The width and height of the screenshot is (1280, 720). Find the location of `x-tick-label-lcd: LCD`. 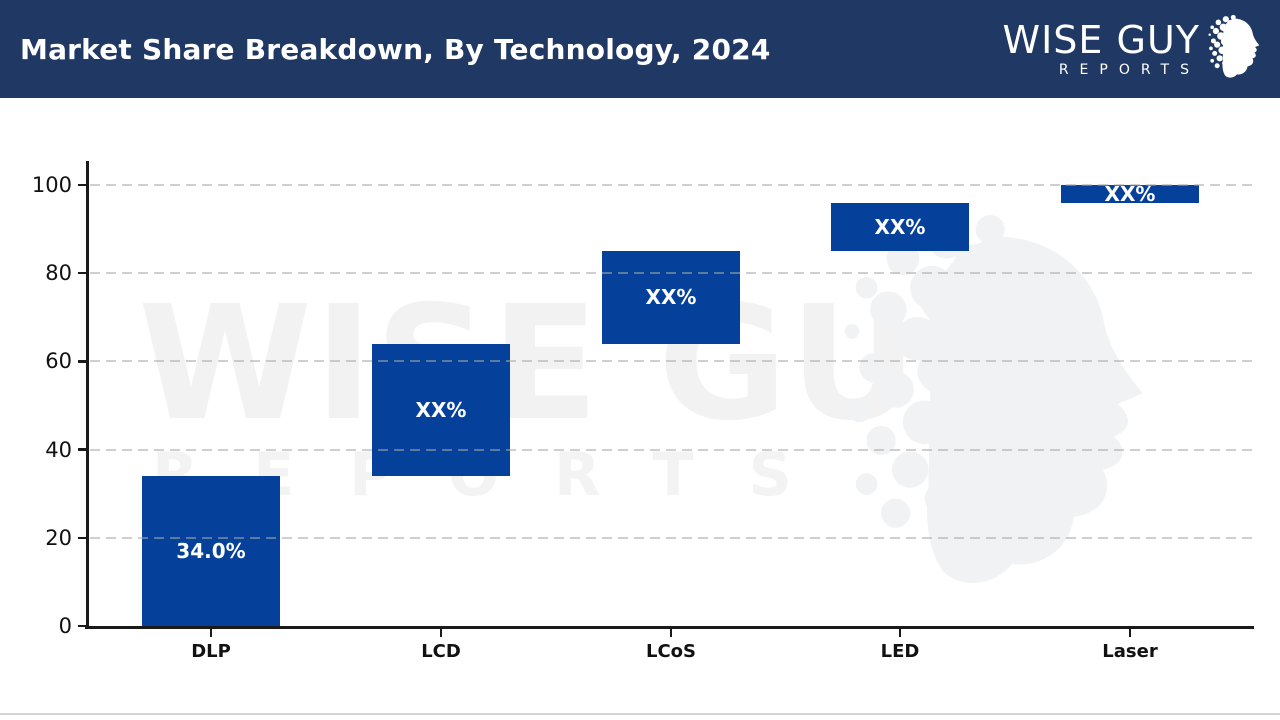

x-tick-label-lcd: LCD is located at coordinates (441, 651).